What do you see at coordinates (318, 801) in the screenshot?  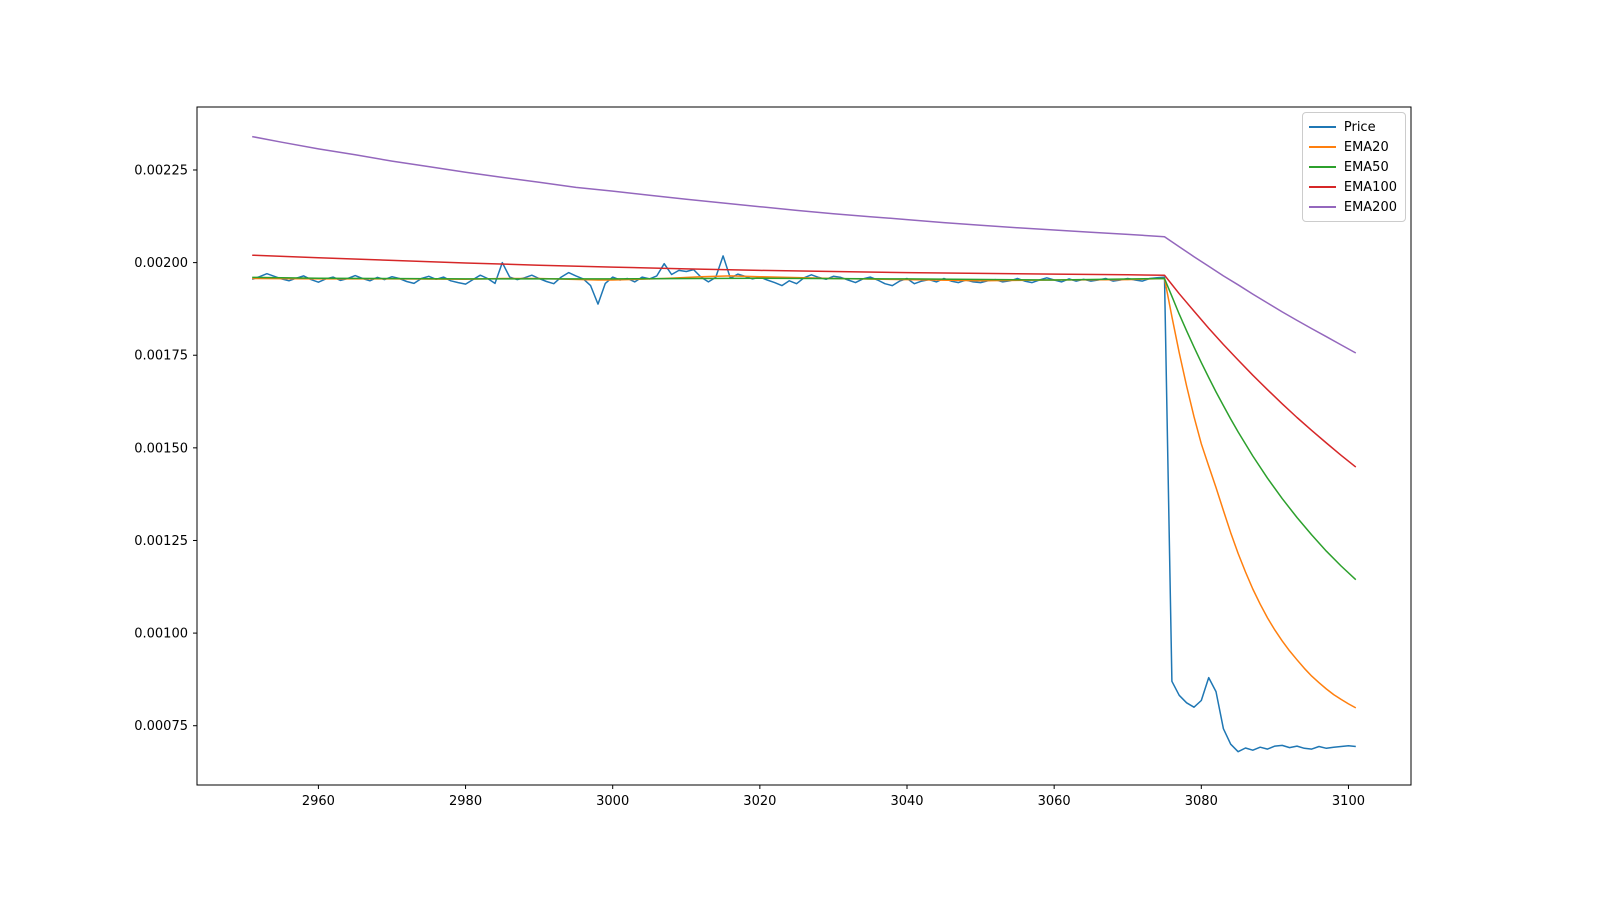 I see `x-tick-label: 2960` at bounding box center [318, 801].